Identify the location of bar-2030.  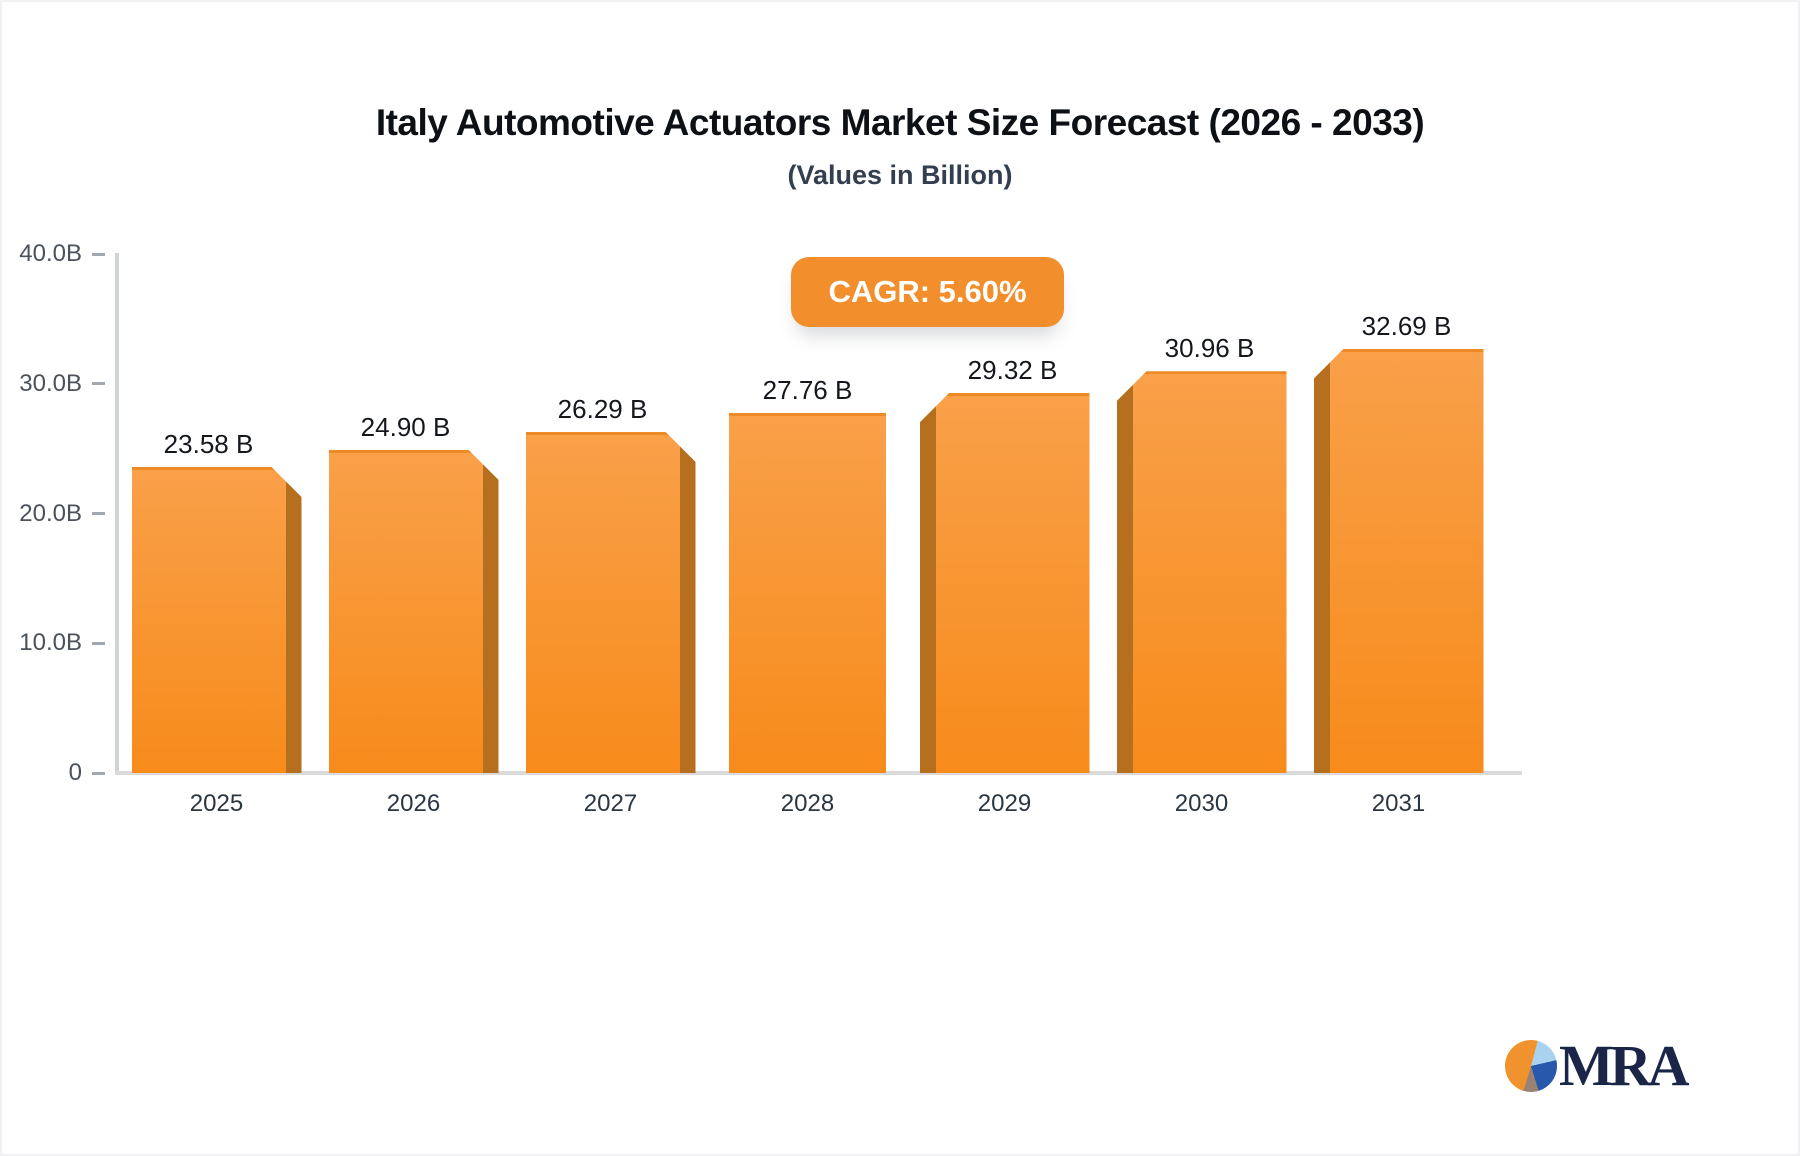
(1201, 572).